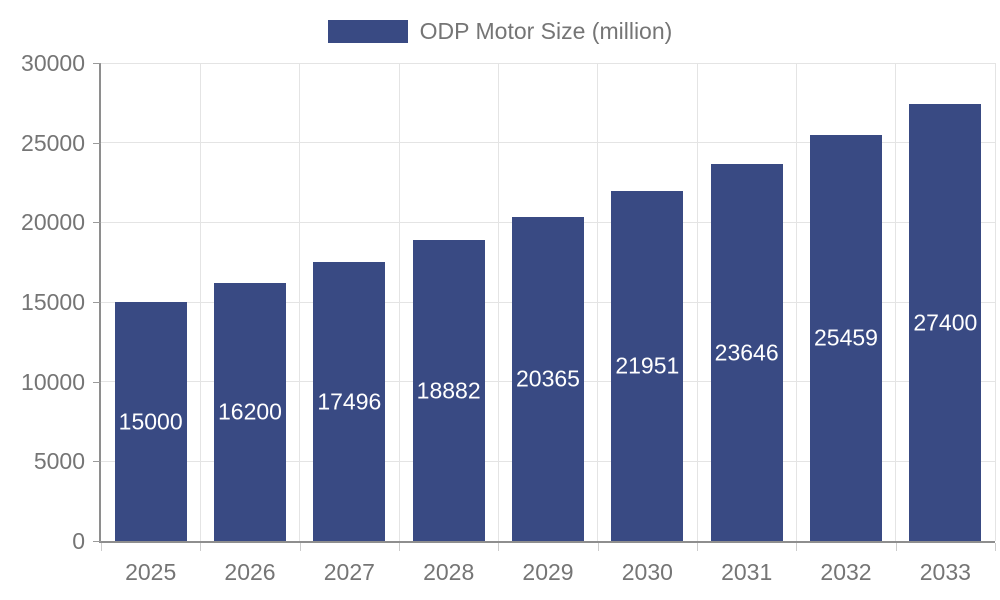  I want to click on y-tick-label: 30000, so click(53, 63).